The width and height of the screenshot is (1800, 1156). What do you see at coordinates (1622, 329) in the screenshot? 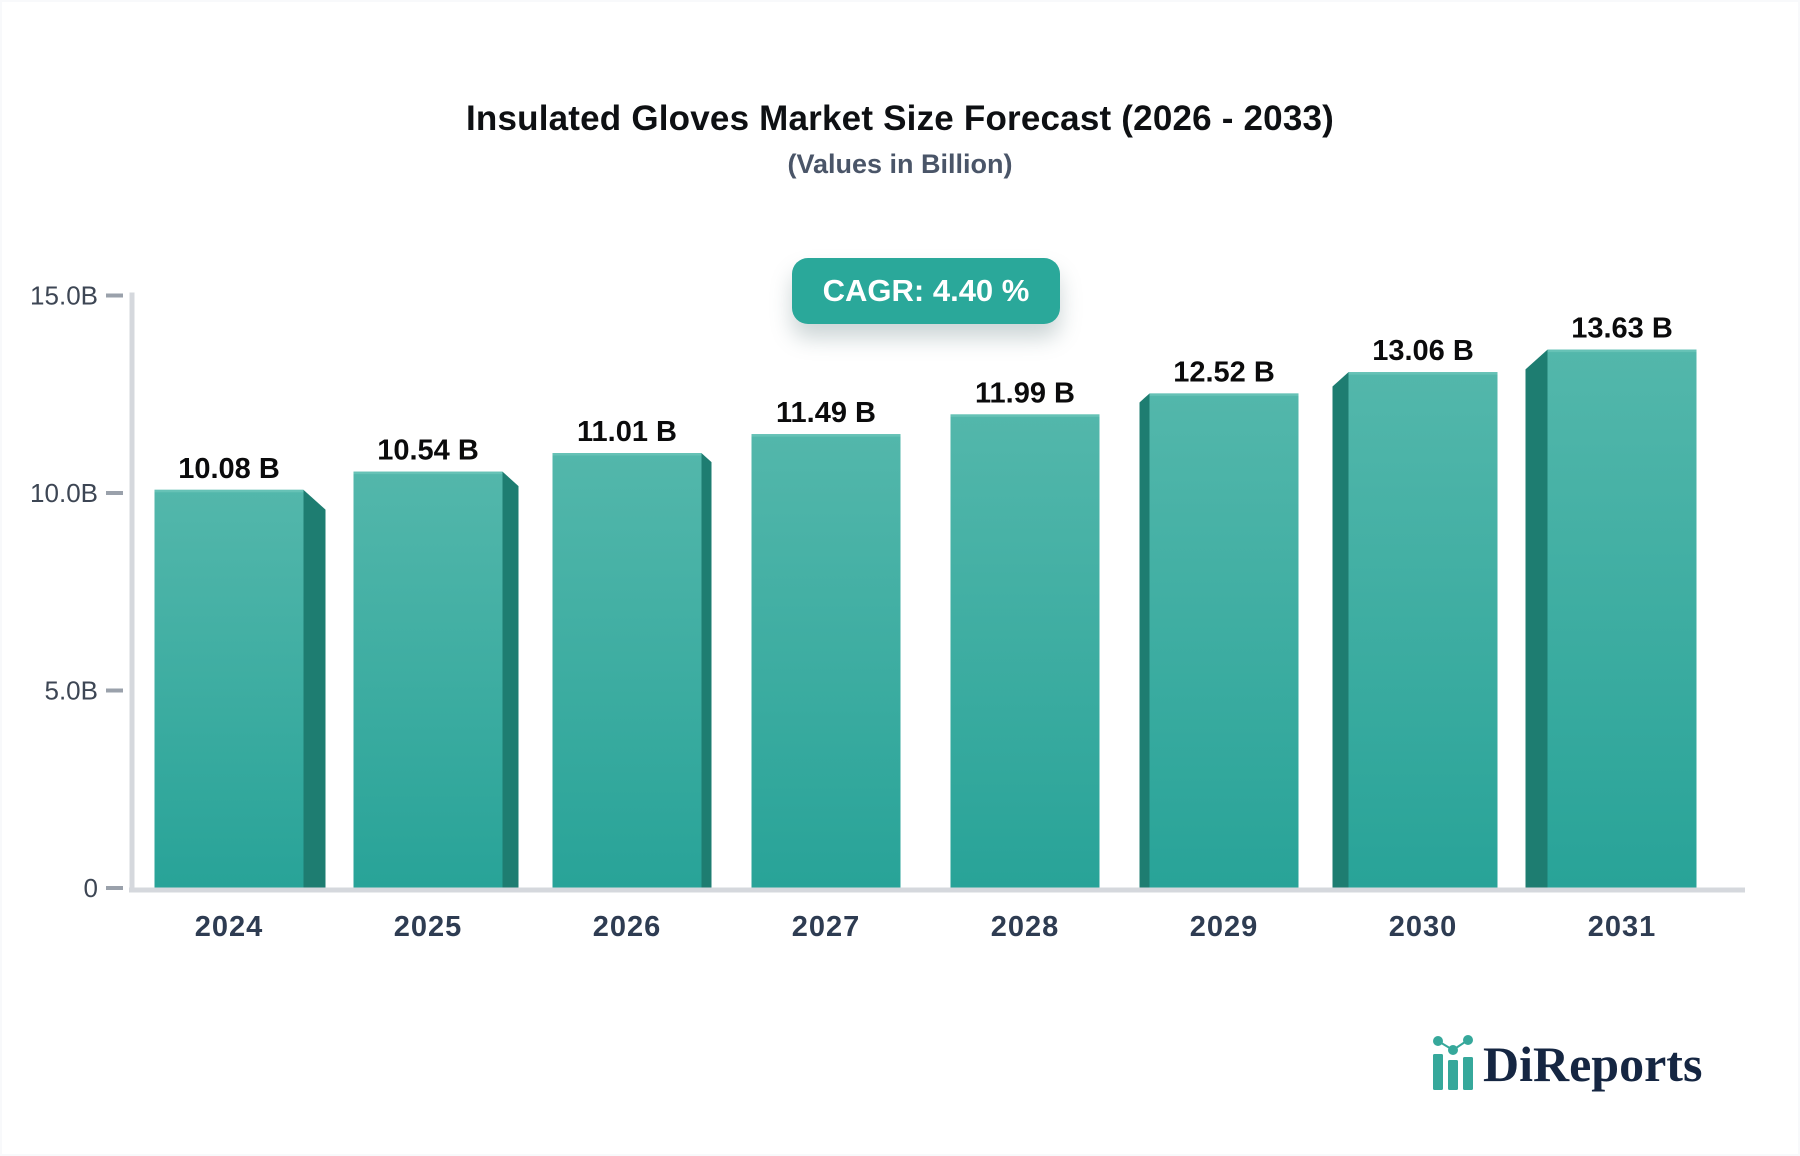
I see `bar-value-label: 13.63 B` at bounding box center [1622, 329].